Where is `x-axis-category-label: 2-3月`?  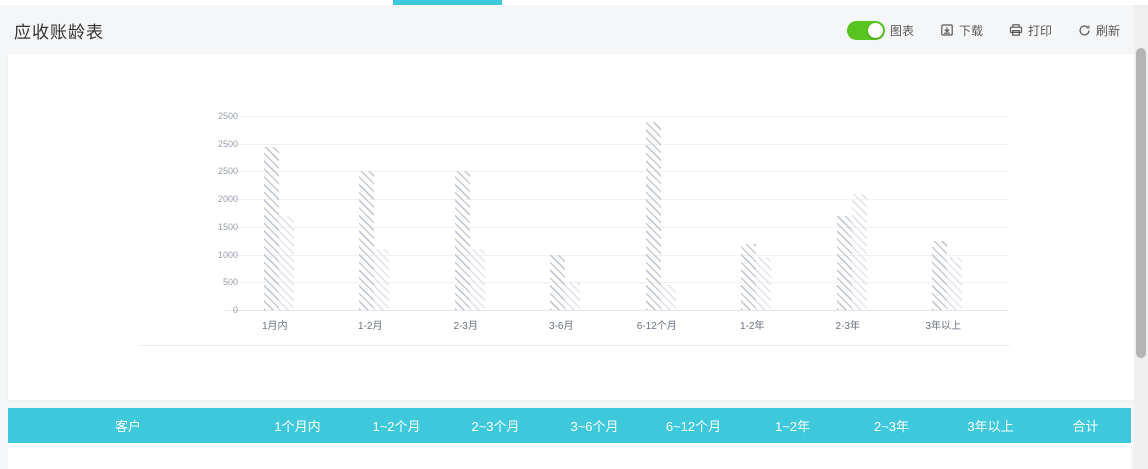
x-axis-category-label: 2-3月 is located at coordinates (465, 326).